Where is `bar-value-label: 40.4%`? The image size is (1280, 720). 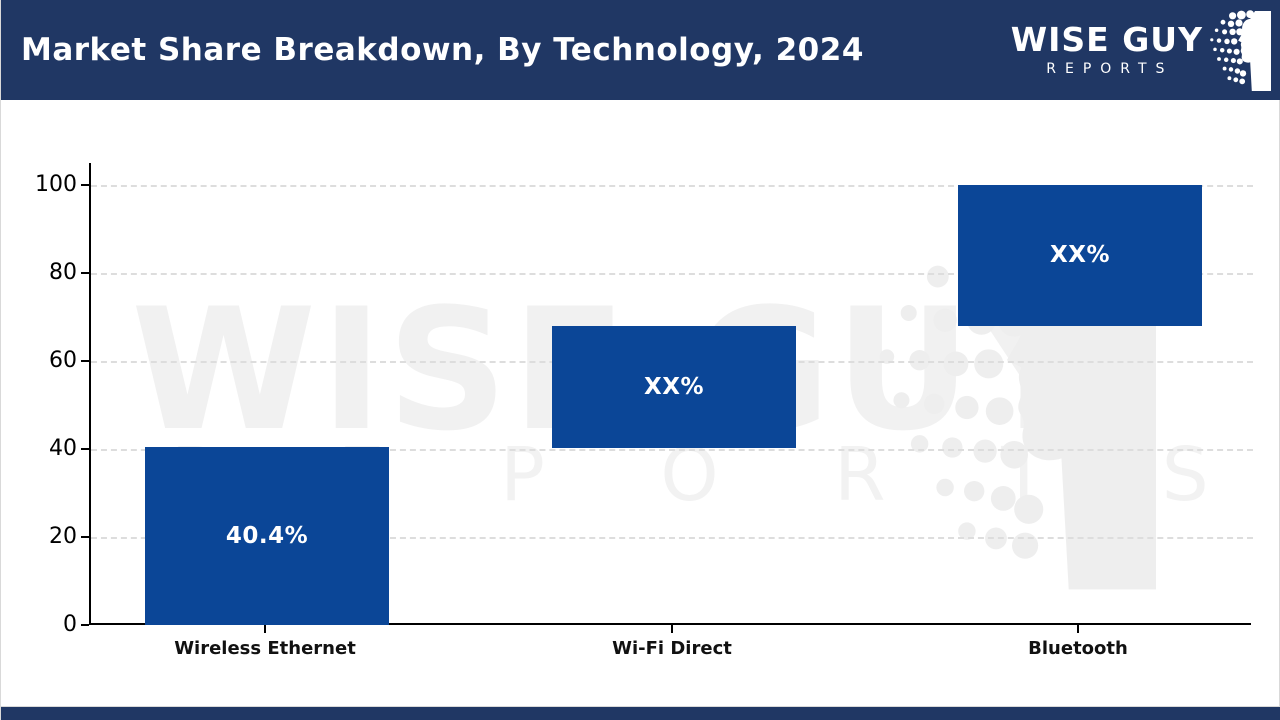
bar-value-label: 40.4% is located at coordinates (267, 536).